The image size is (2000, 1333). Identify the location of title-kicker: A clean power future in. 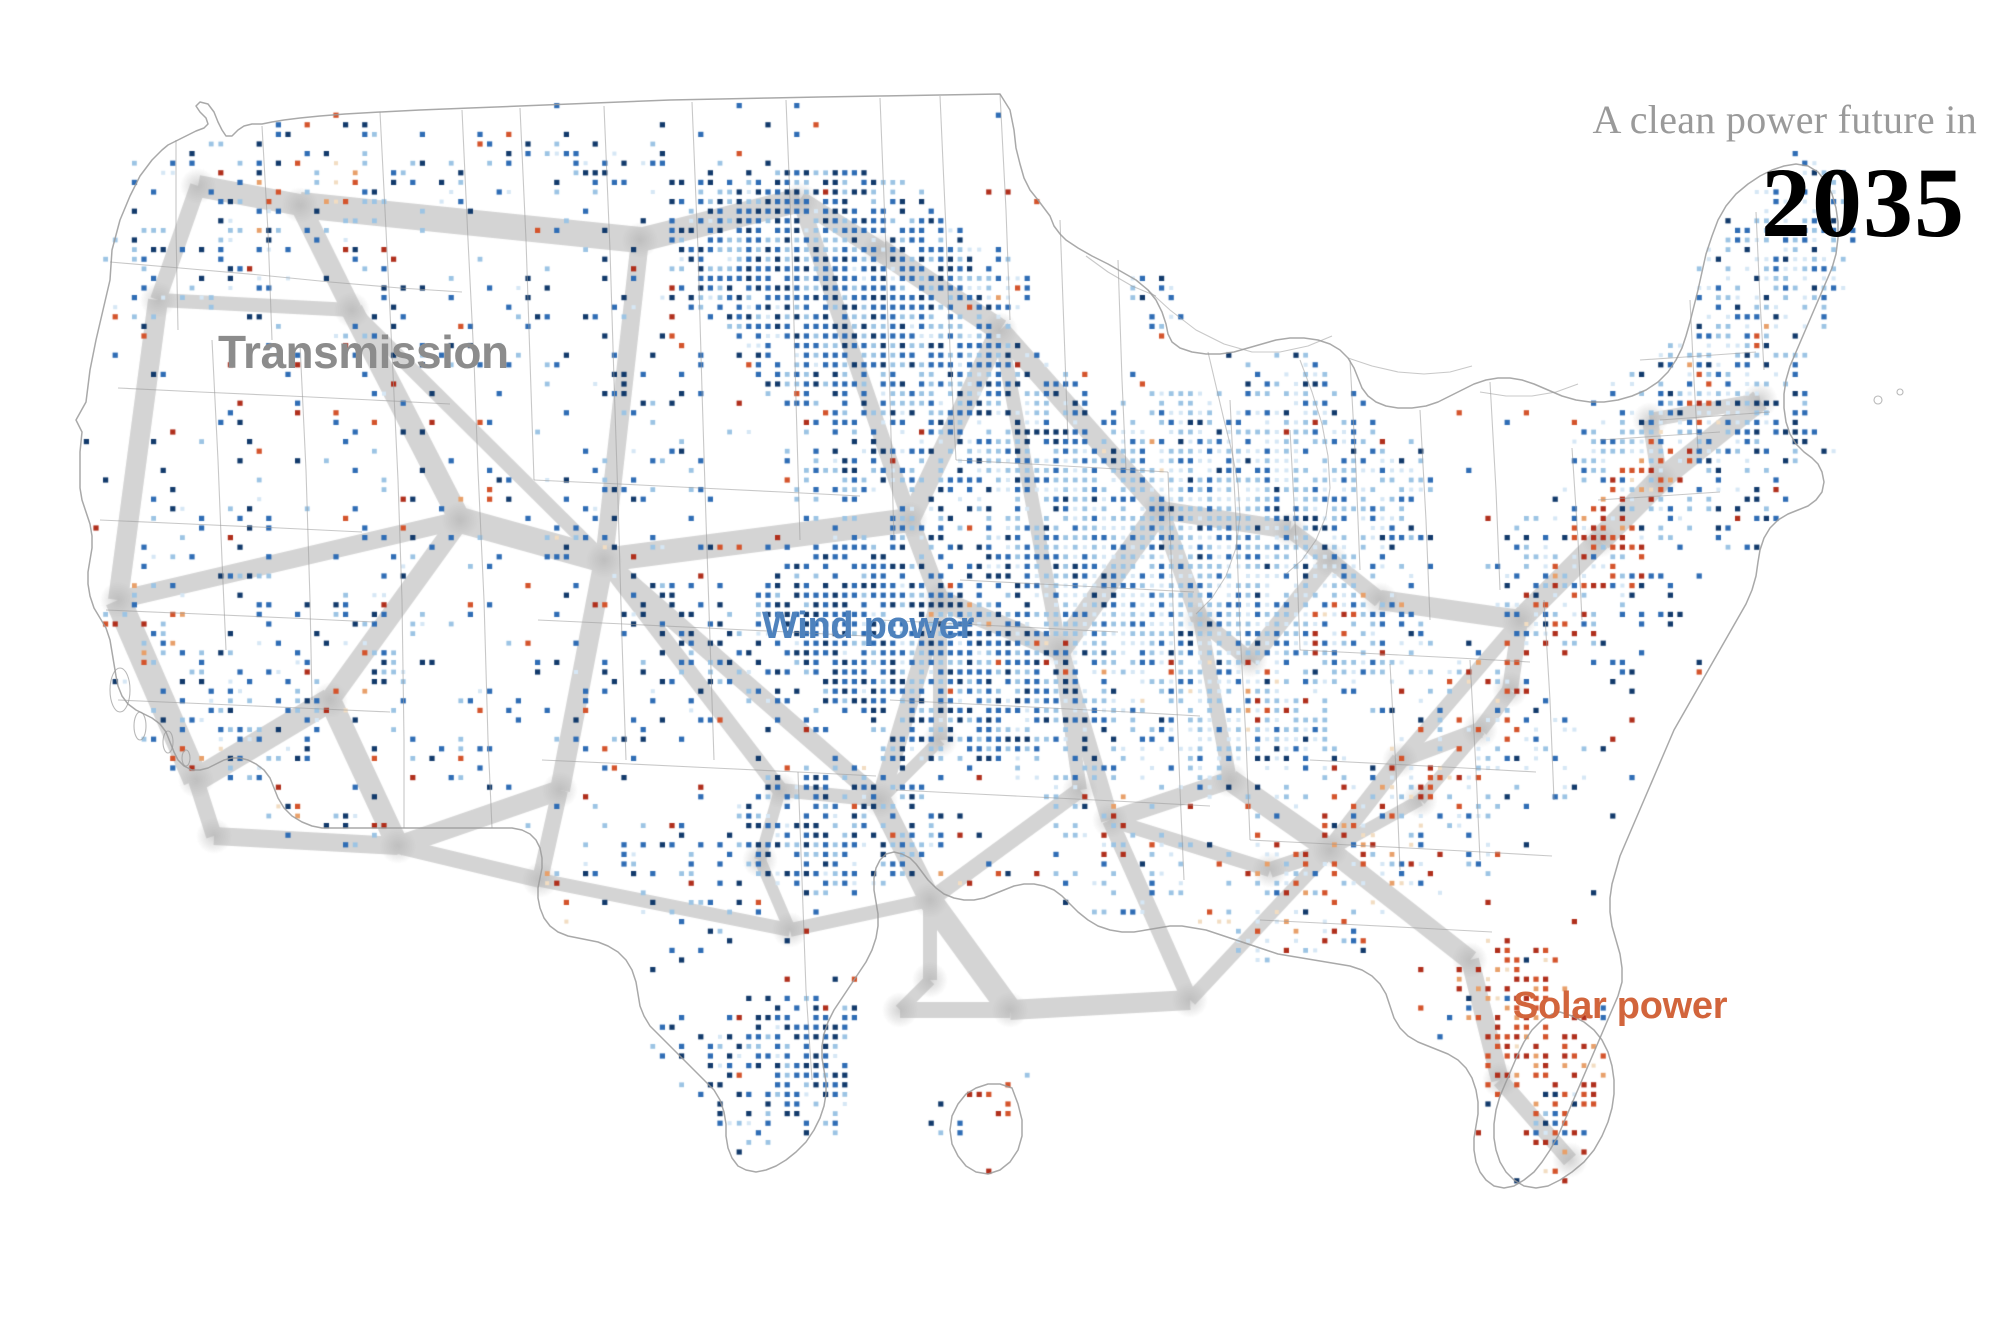
(1784, 119).